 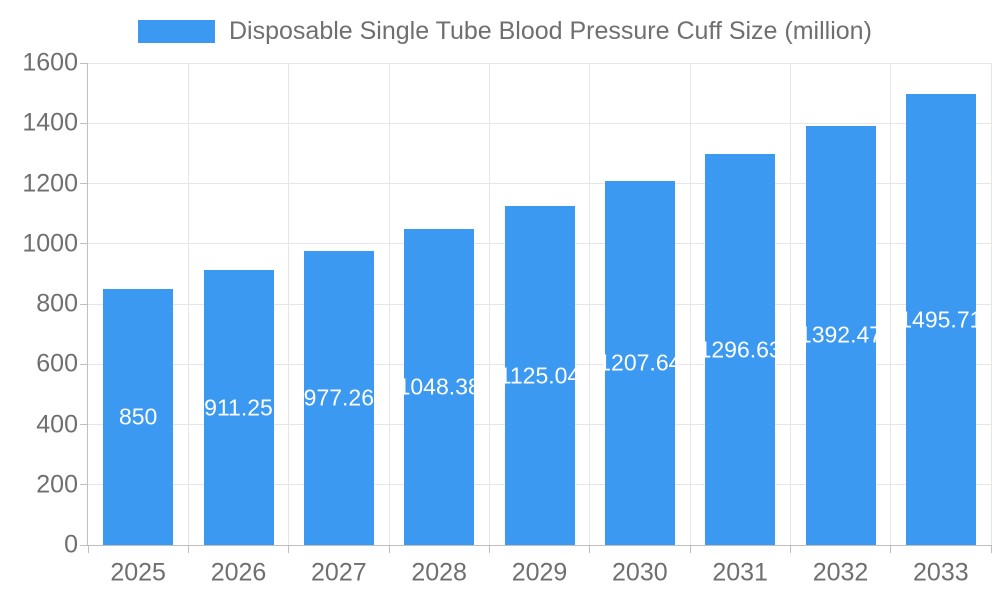 I want to click on bar-2026, so click(x=238, y=407).